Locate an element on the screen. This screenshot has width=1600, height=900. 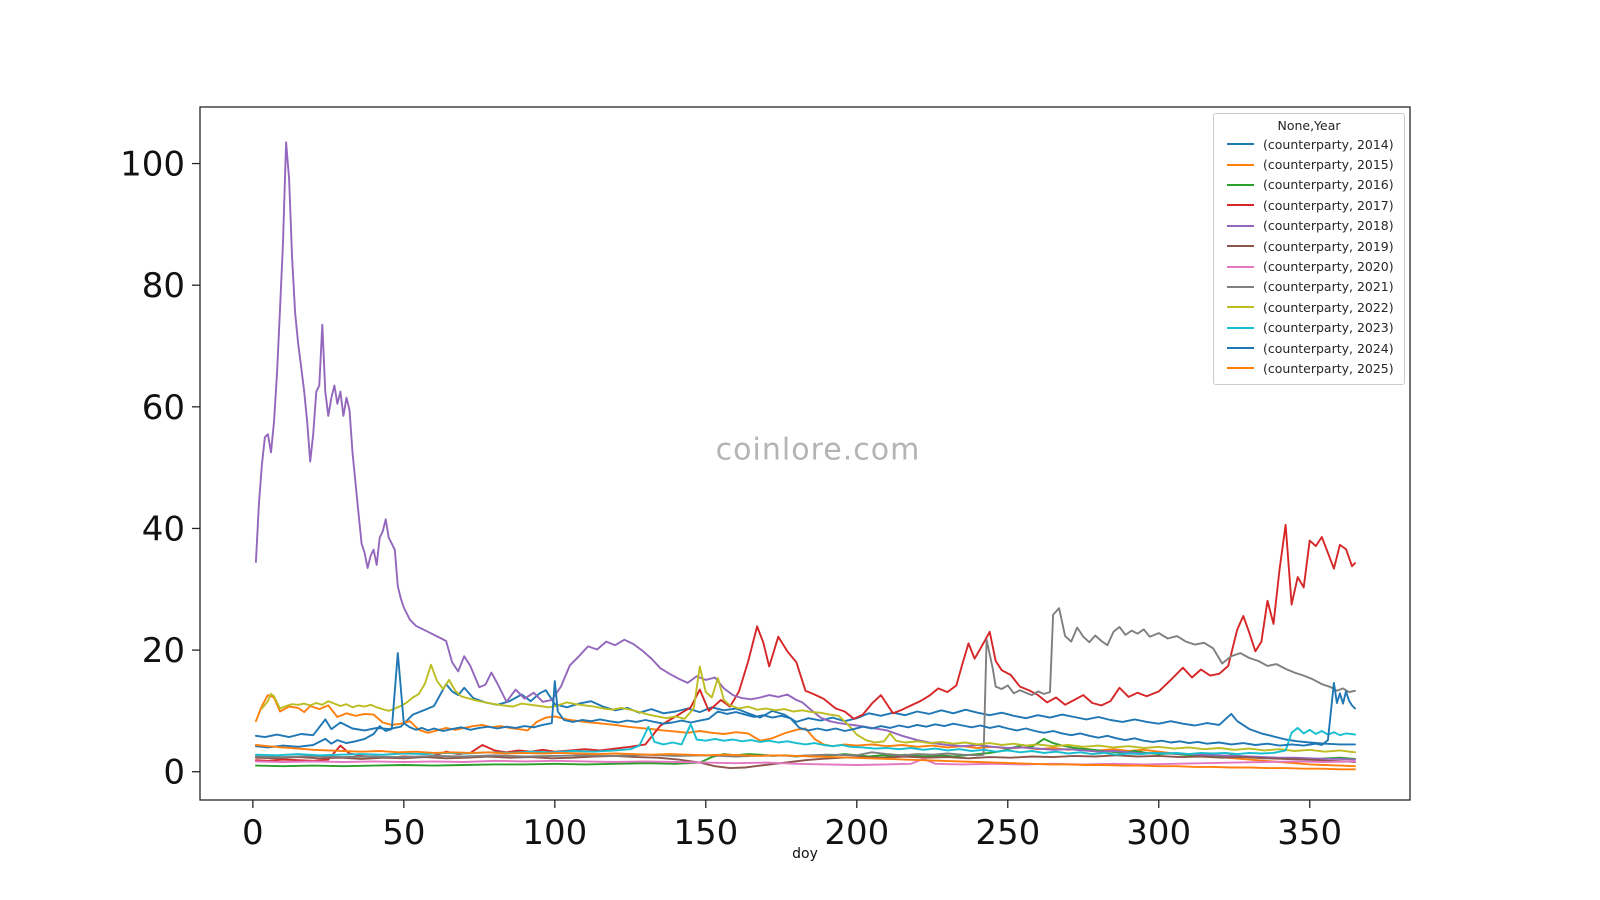
legend-label: (counterparty, 2025) is located at coordinates (1328, 368).